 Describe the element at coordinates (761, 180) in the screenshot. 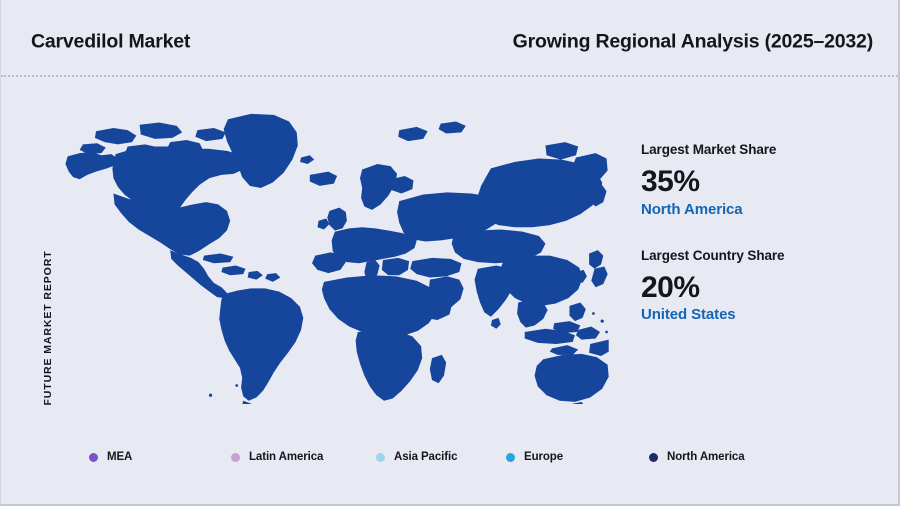

I see `stat-largest-market-share: Largest Market Share 35% North America` at that location.